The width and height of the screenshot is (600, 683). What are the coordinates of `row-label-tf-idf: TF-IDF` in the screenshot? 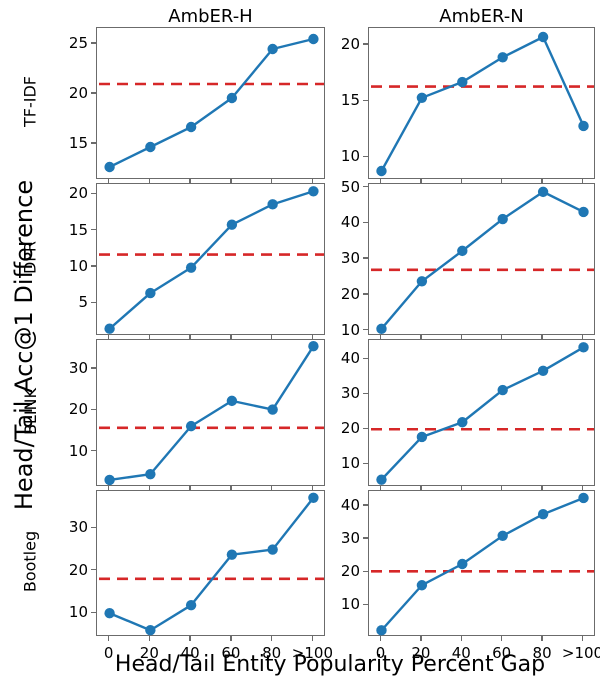 It's located at (30, 101).